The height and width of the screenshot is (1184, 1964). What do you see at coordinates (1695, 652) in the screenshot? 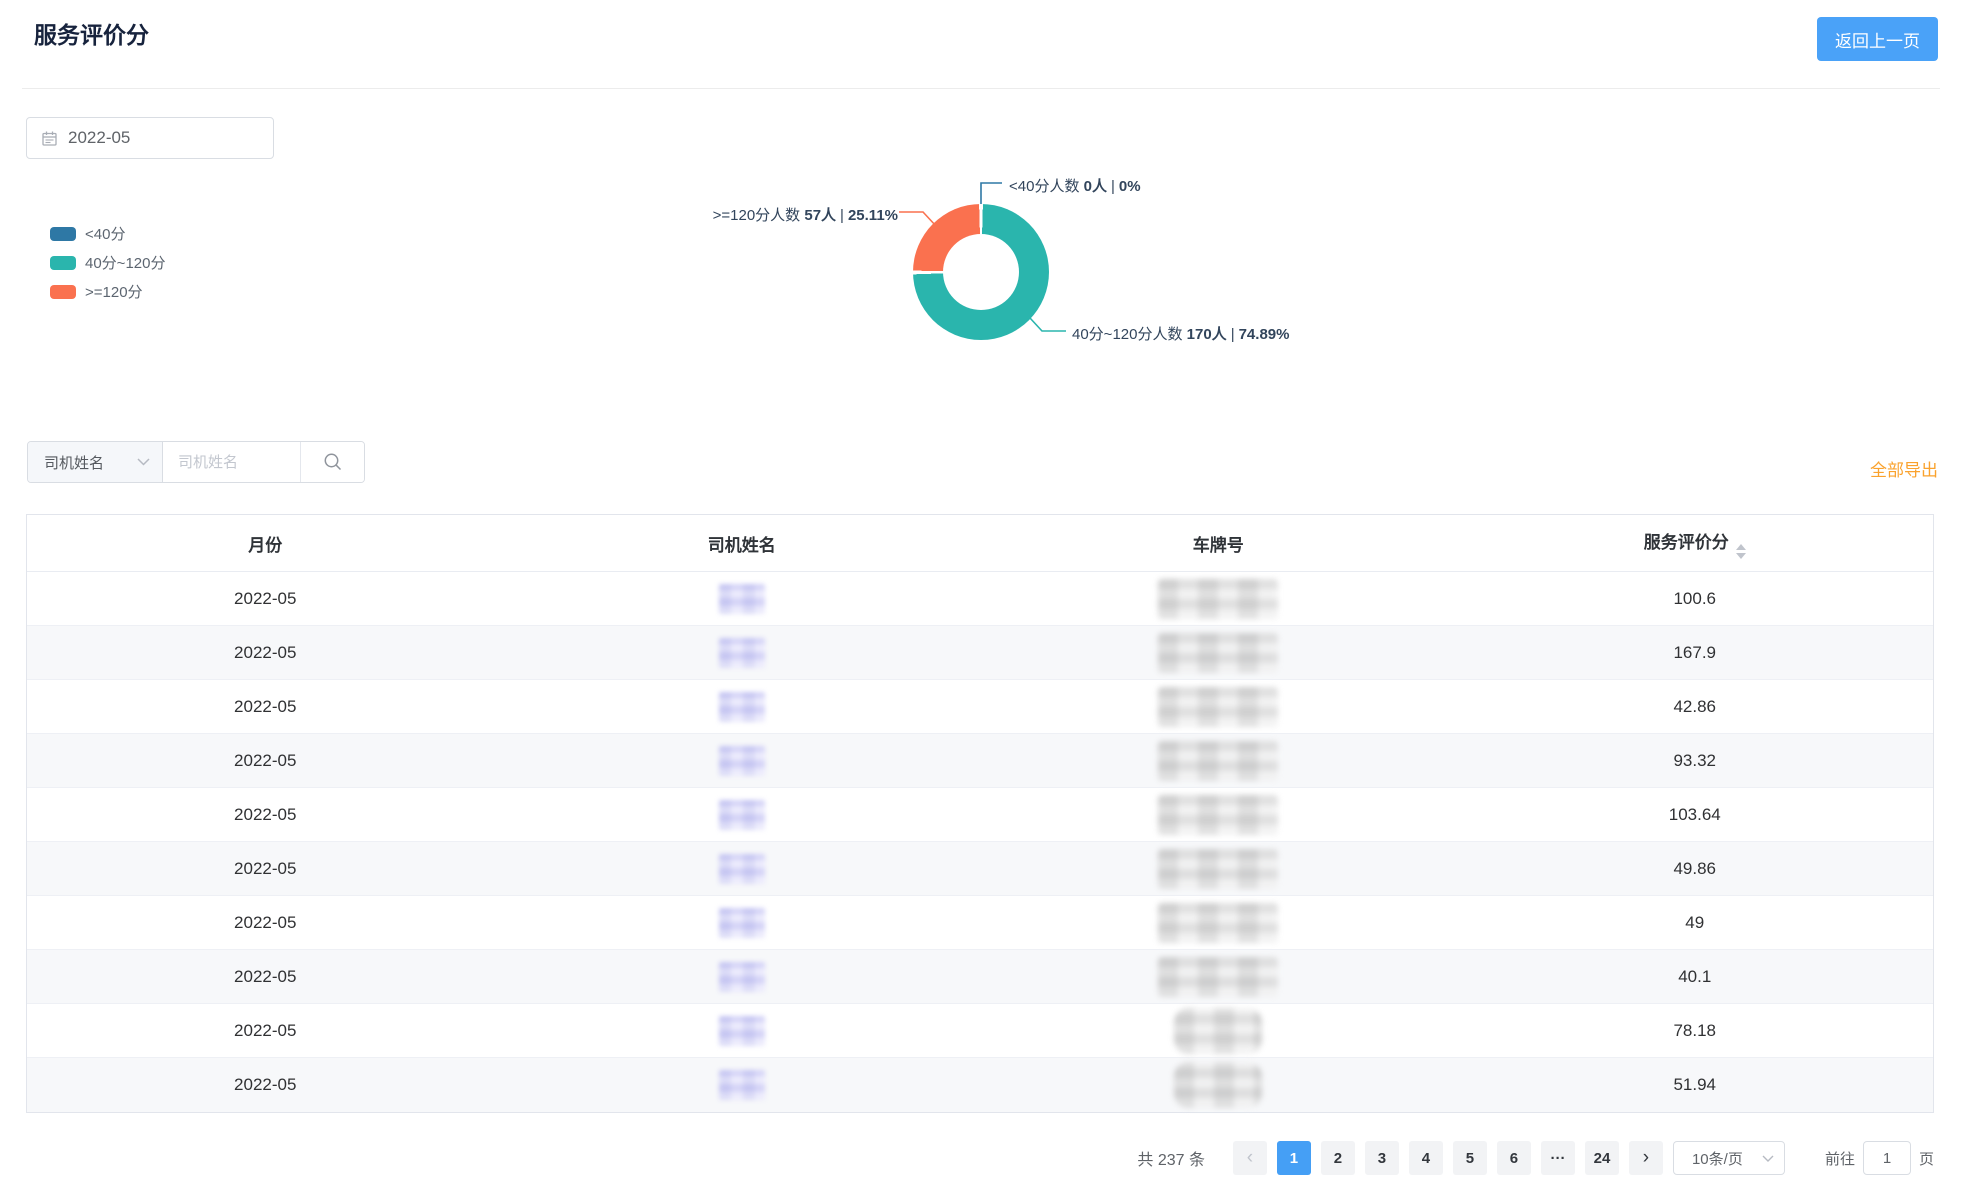
I see `score-cell: 167.9` at bounding box center [1695, 652].